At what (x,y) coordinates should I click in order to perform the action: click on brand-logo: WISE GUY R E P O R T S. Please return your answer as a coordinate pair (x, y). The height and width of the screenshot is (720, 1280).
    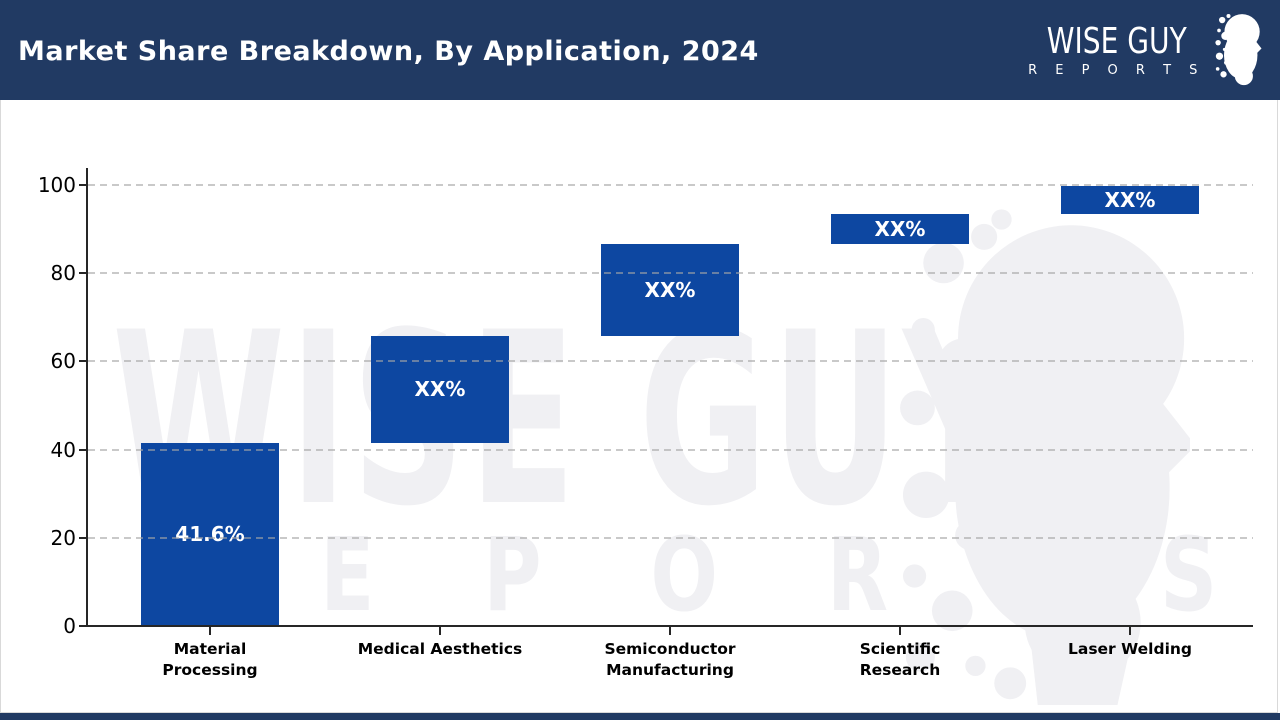
    Looking at the image, I should click on (1147, 50).